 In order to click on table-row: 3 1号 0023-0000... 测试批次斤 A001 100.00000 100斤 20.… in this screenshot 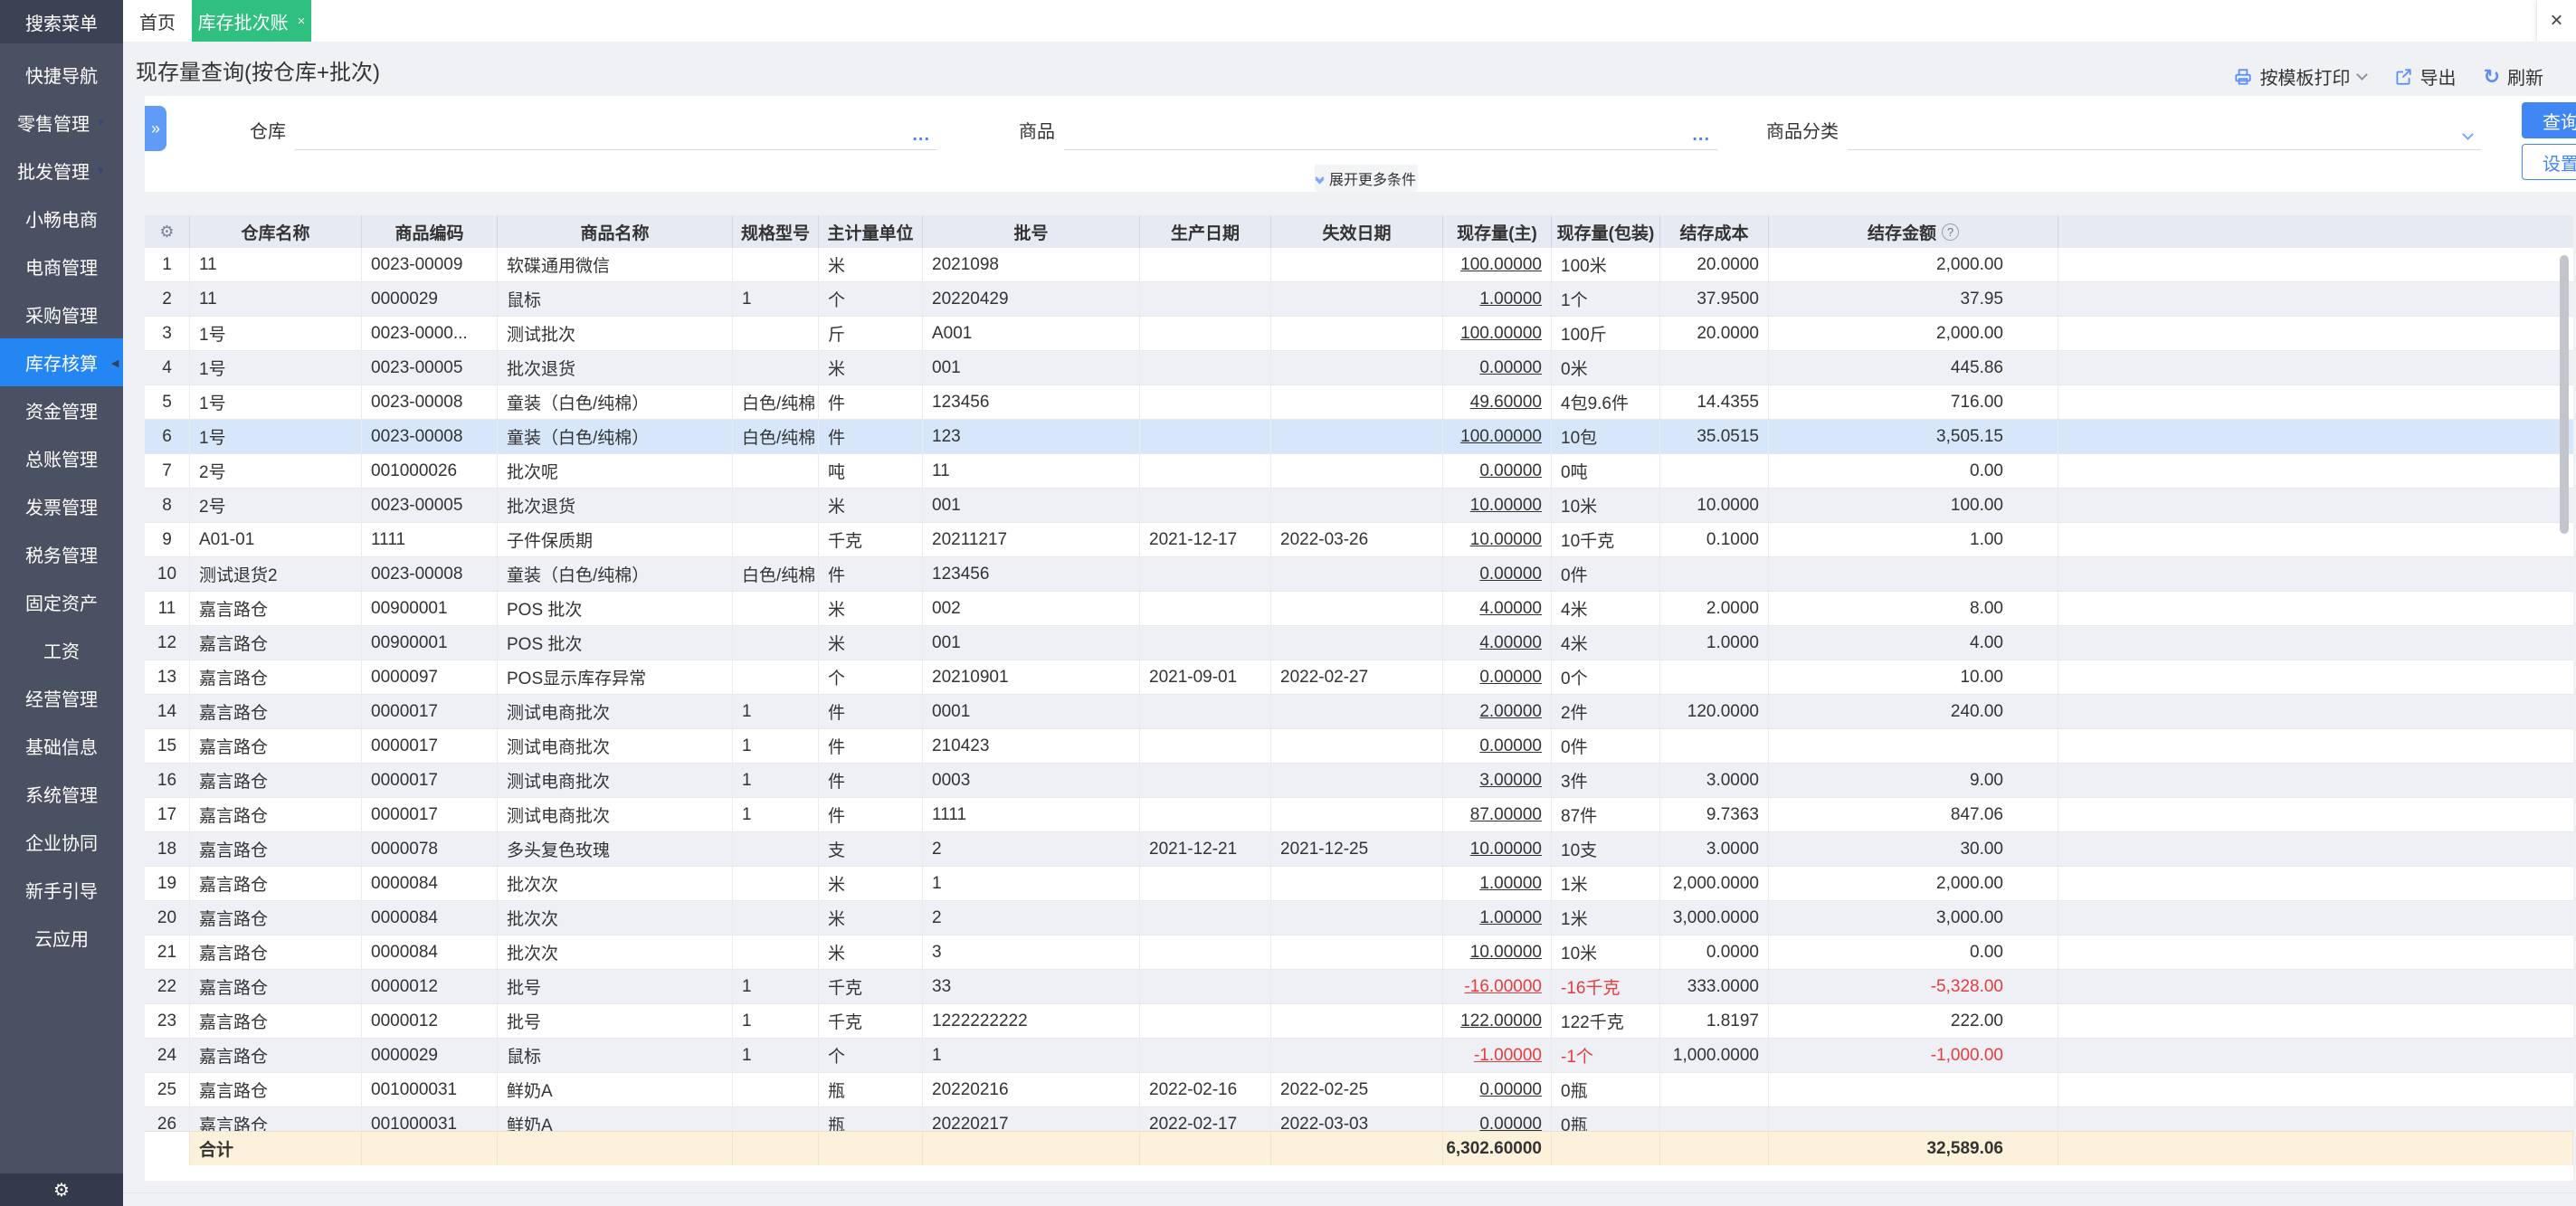, I will do `click(1359, 334)`.